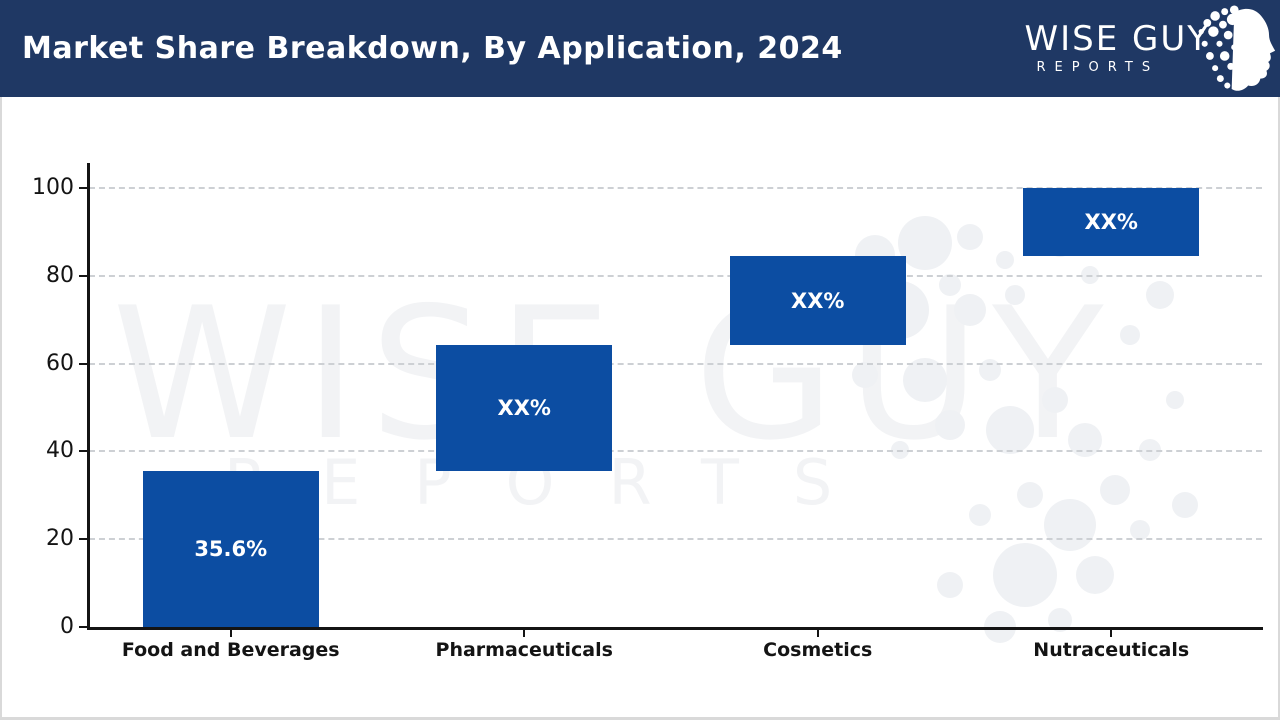 The height and width of the screenshot is (720, 1280). I want to click on y-axis-line, so click(88, 396).